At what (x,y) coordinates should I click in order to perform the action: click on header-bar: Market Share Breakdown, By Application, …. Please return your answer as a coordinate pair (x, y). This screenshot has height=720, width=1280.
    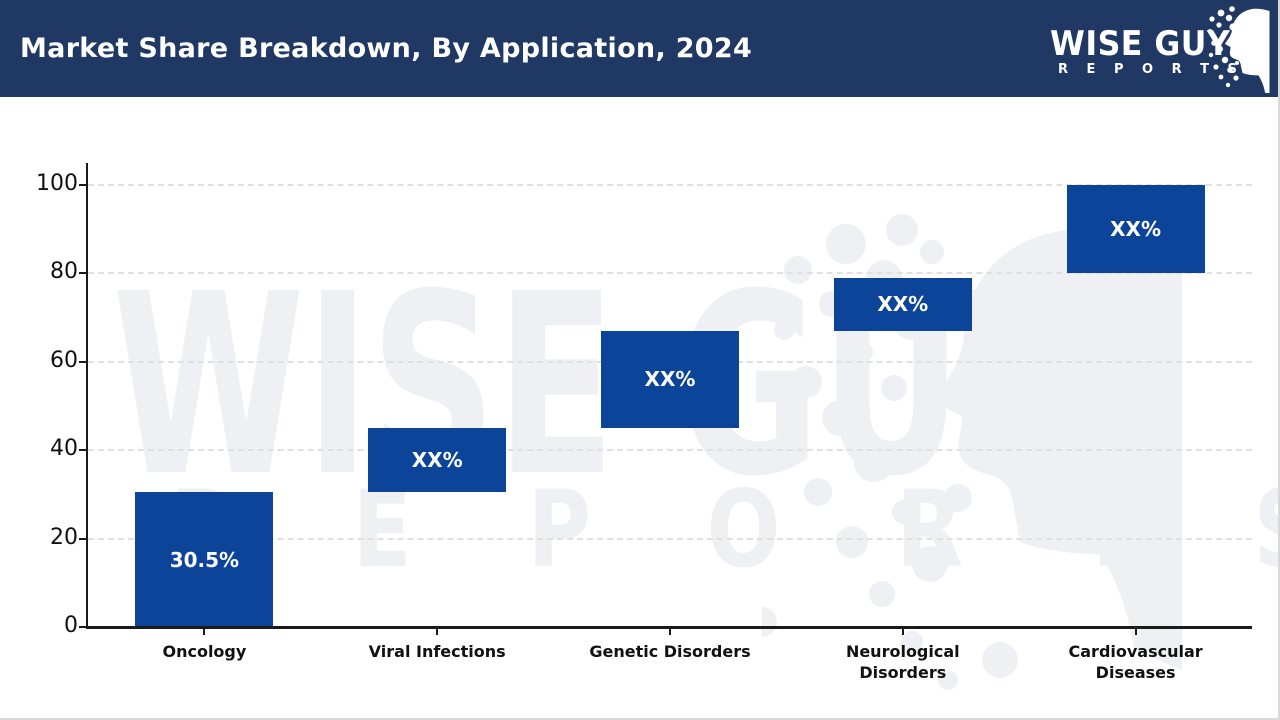
    Looking at the image, I should click on (640, 48).